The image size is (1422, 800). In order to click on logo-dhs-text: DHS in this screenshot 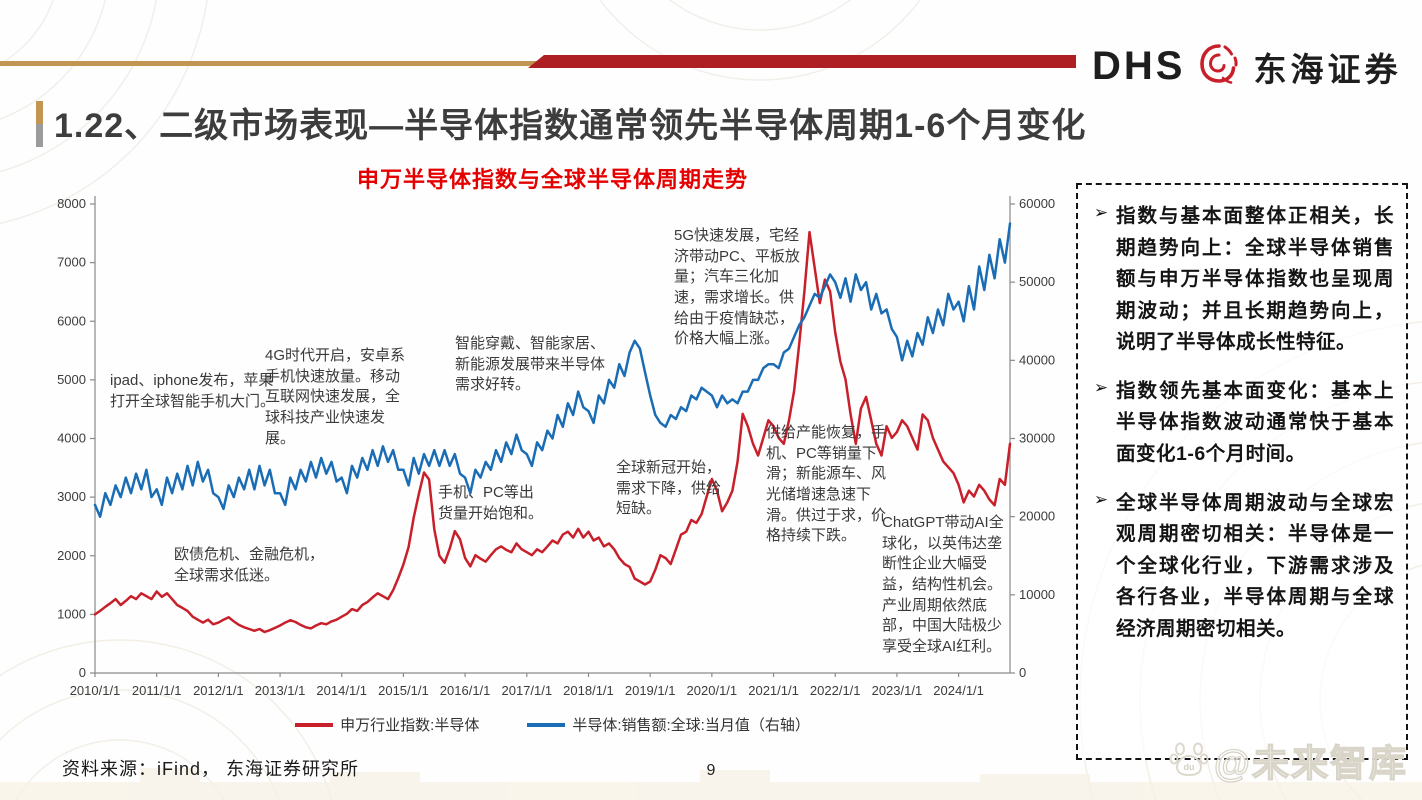, I will do `click(1139, 66)`.